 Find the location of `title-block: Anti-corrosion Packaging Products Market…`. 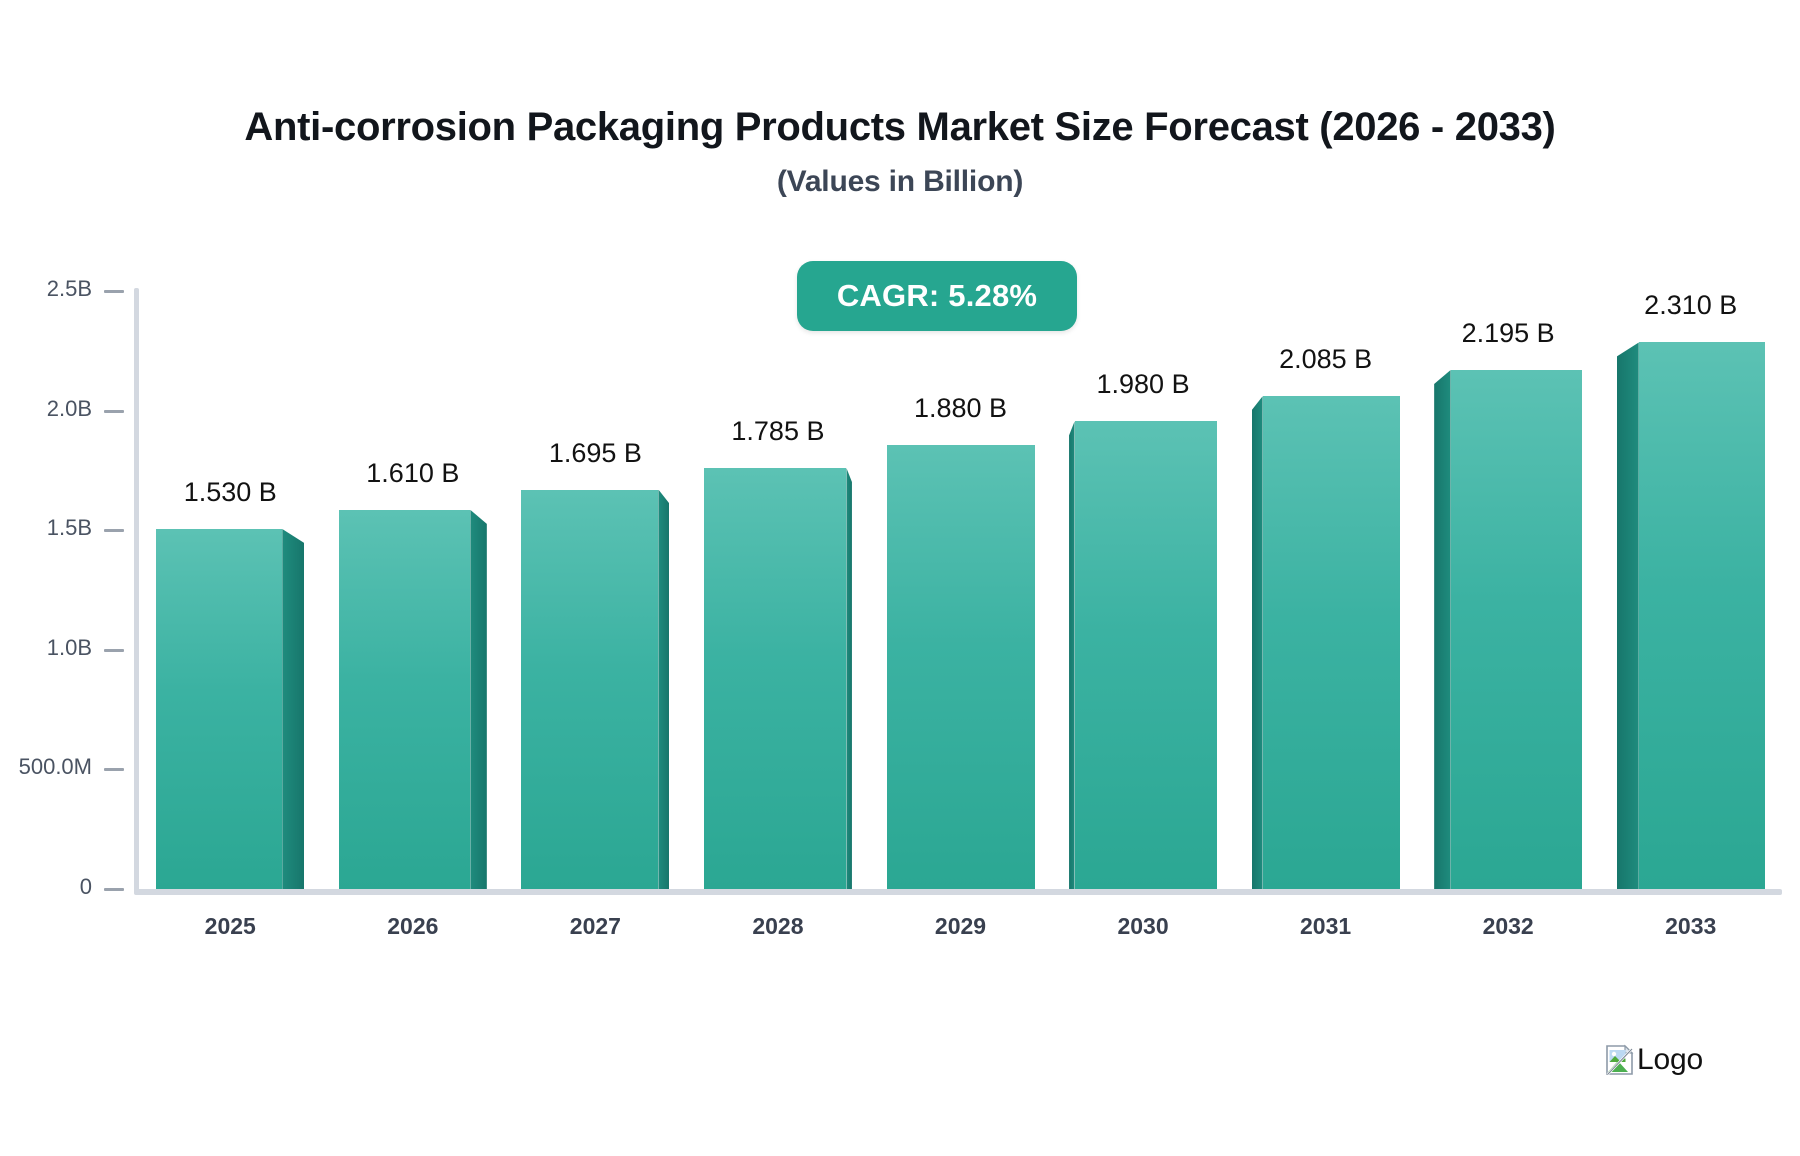

title-block: Anti-corrosion Packaging Products Market… is located at coordinates (900, 151).